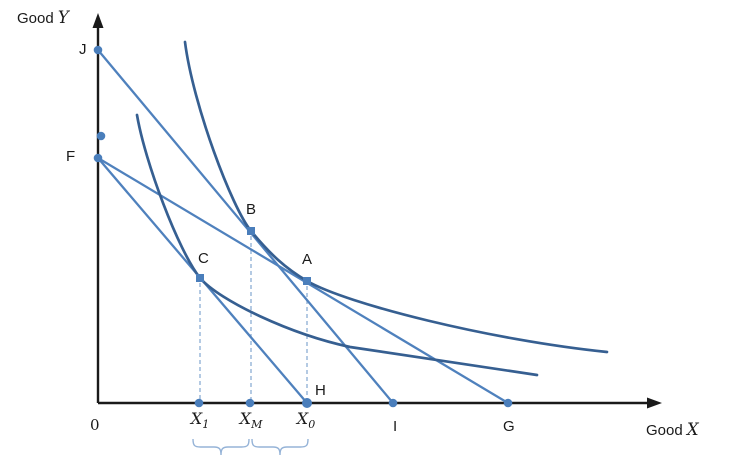 Image resolution: width=735 pixels, height=467 pixels. I want to click on point-label-B: B, so click(251, 209).